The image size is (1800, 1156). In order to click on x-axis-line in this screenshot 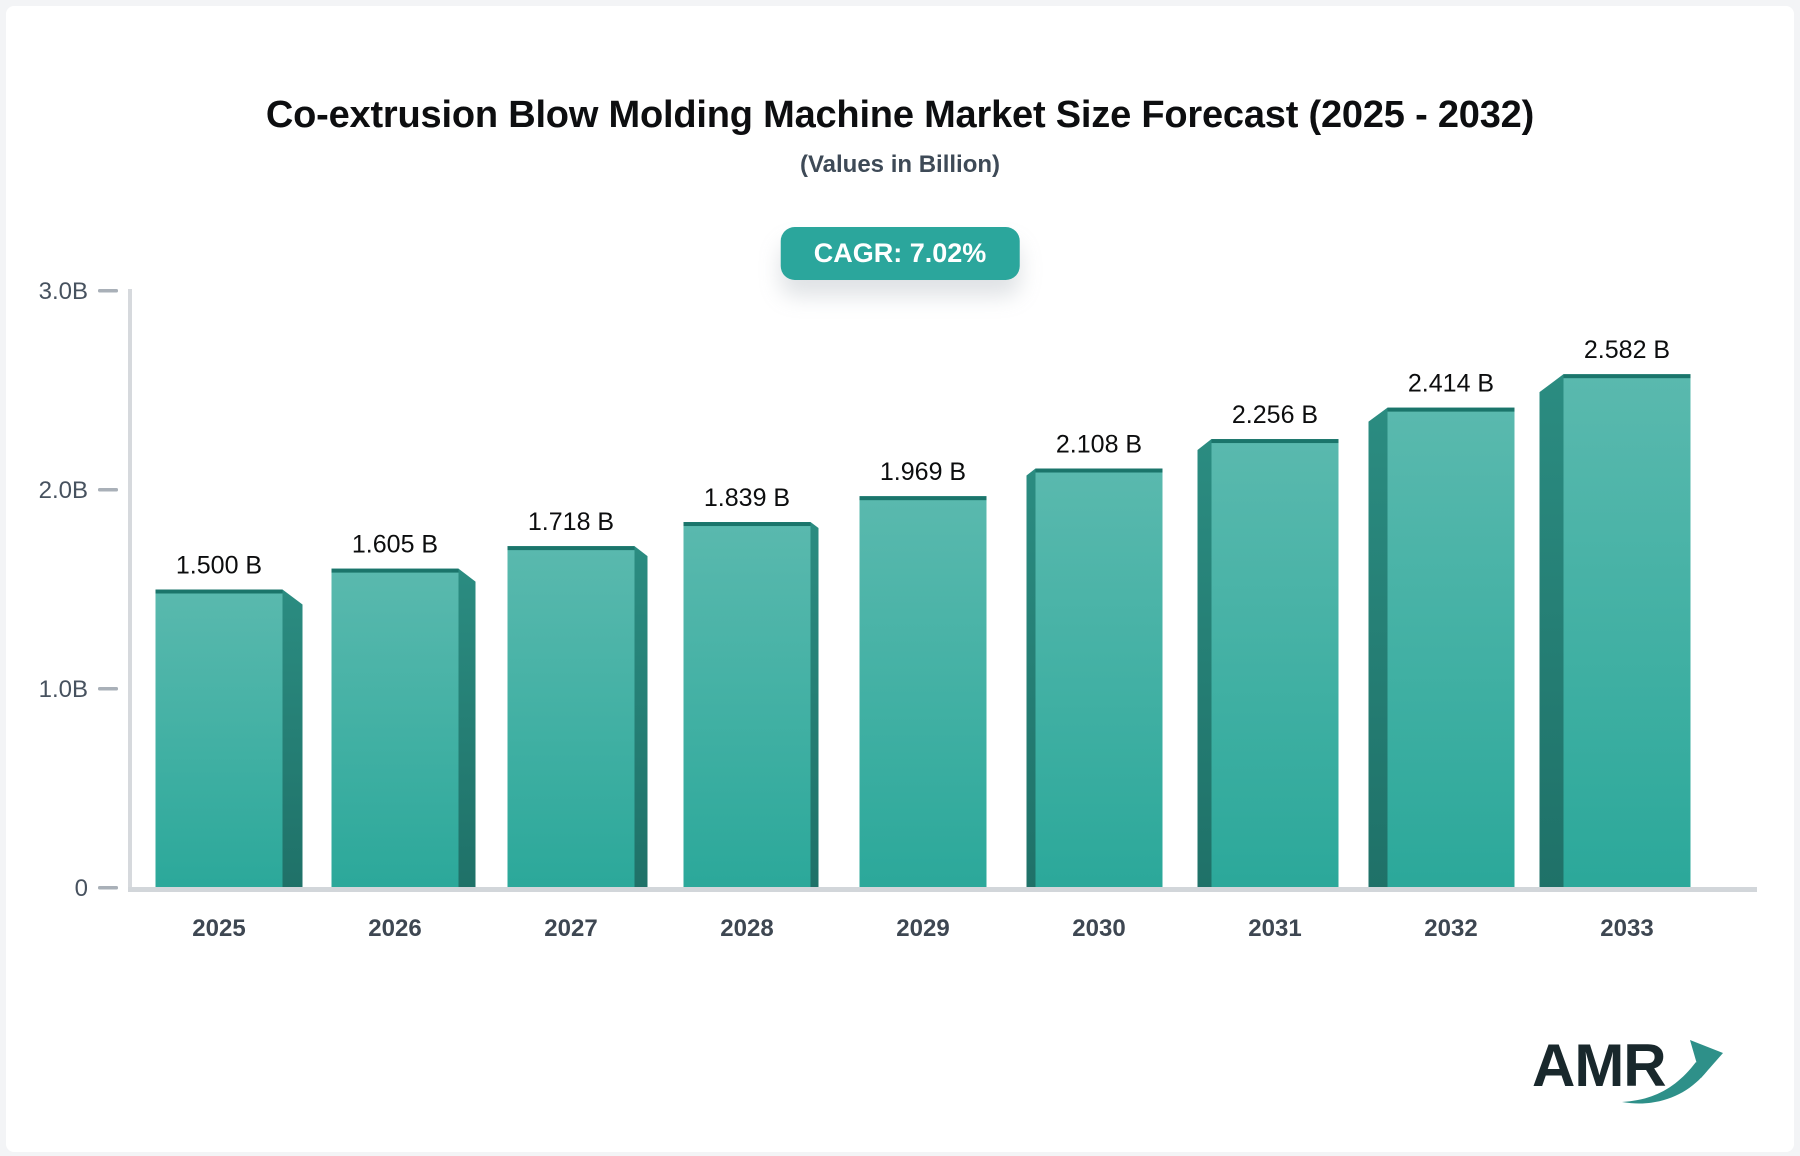, I will do `click(942, 889)`.